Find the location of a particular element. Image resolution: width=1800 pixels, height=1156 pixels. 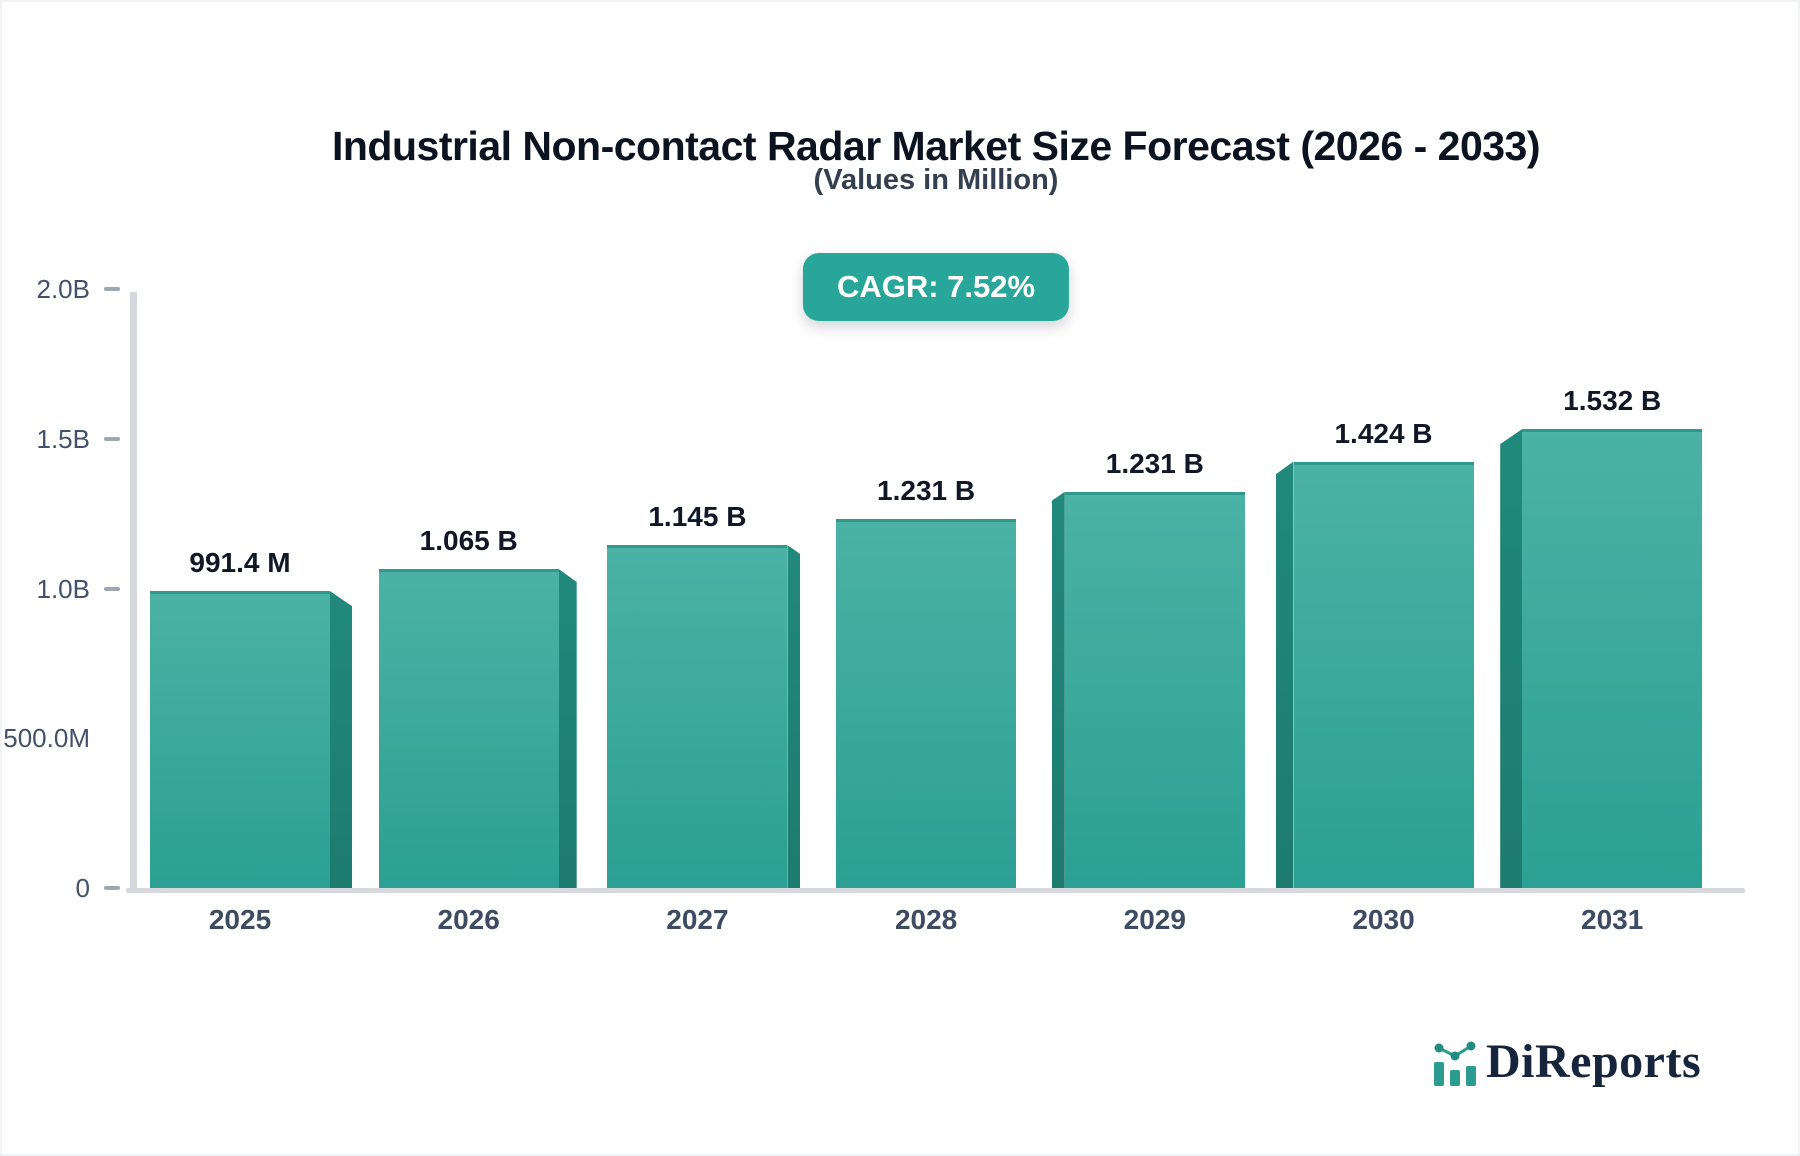

bar-2028 is located at coordinates (926, 703).